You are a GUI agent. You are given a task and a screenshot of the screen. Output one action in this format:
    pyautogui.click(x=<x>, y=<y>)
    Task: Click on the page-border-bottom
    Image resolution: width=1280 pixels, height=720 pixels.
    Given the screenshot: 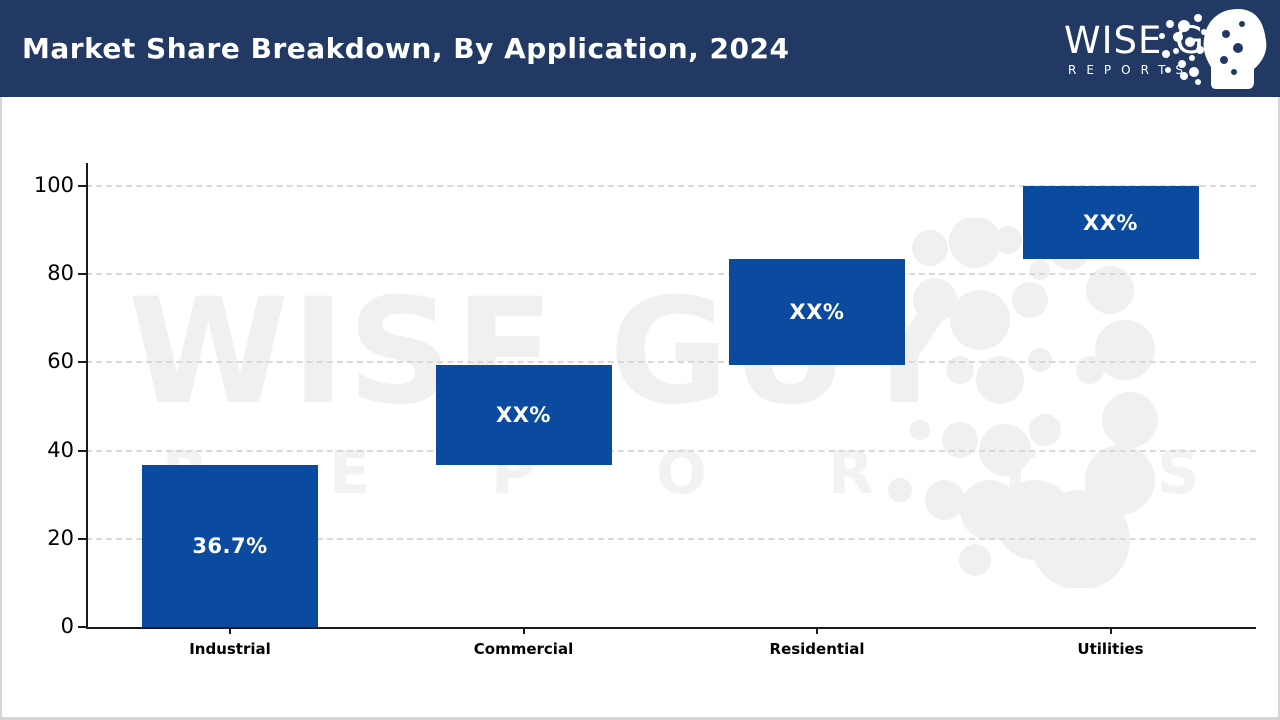 What is the action you would take?
    pyautogui.click(x=640, y=718)
    